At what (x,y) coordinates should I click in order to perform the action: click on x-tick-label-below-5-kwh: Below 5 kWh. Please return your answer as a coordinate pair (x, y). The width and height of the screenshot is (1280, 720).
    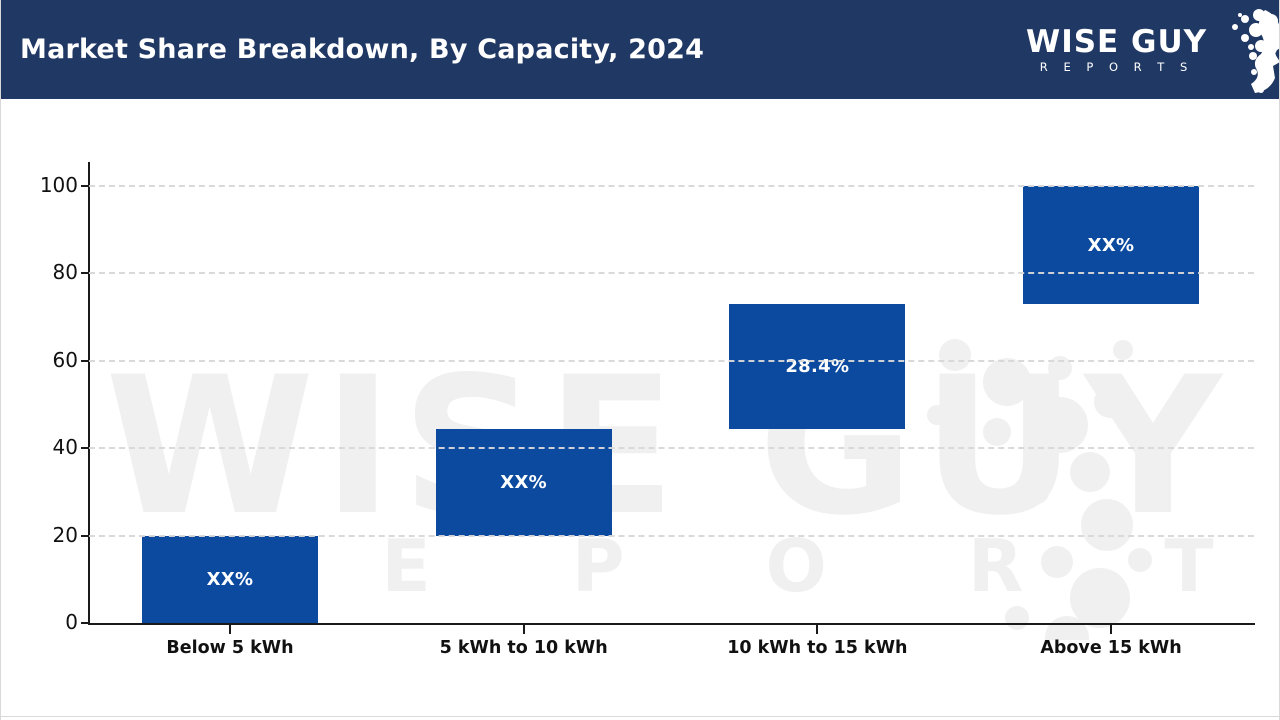
    Looking at the image, I should click on (230, 648).